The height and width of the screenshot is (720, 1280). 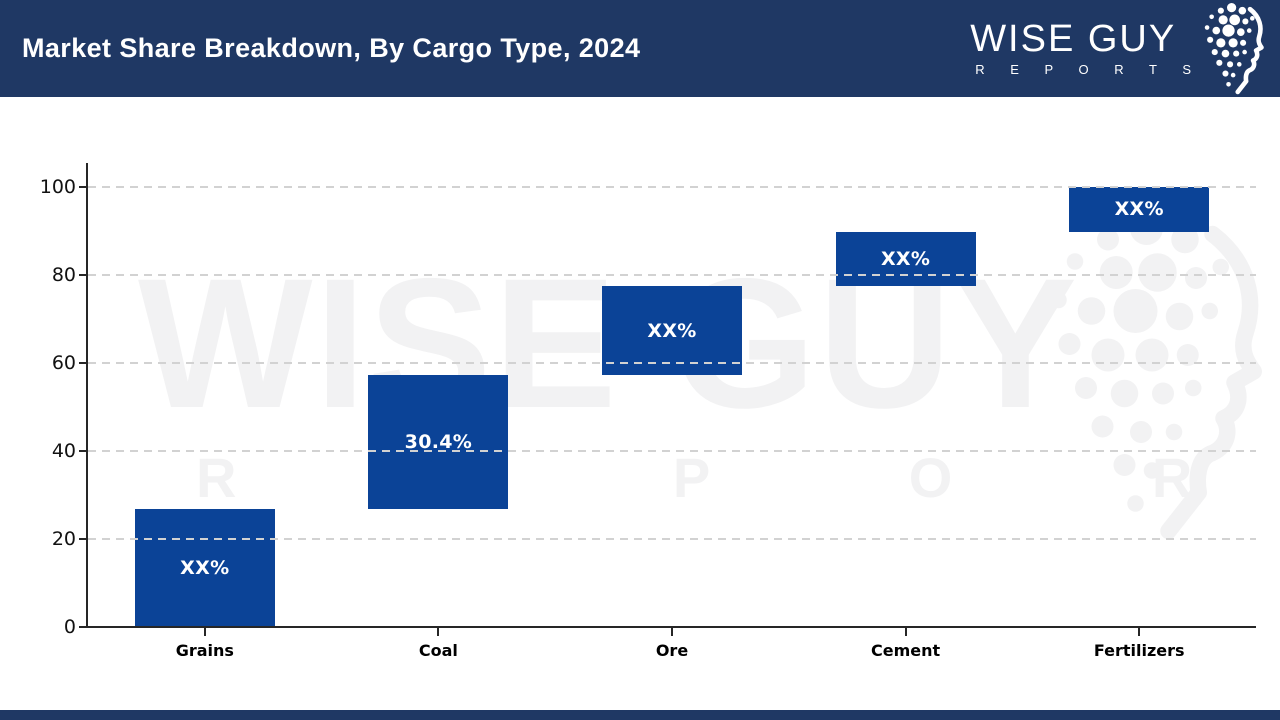 I want to click on y-tick-label-60: 60, so click(x=63, y=363).